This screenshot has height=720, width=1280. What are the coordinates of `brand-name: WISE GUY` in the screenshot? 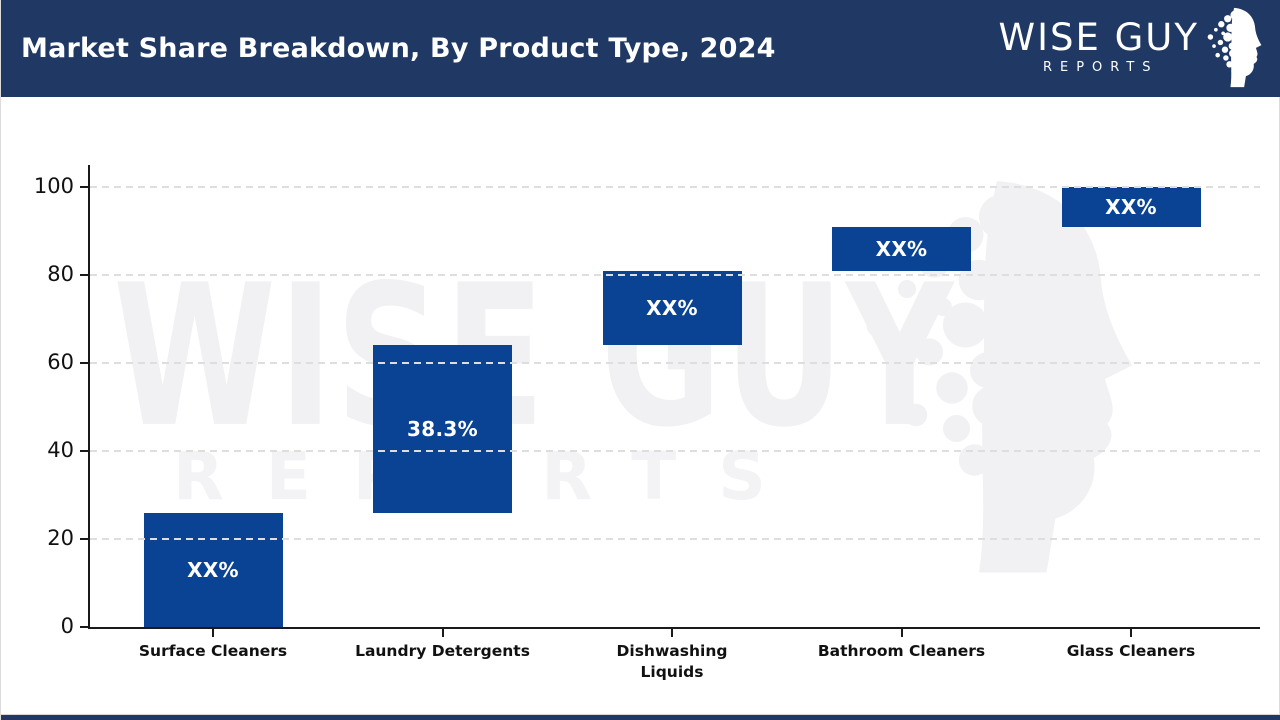 It's located at (1098, 38).